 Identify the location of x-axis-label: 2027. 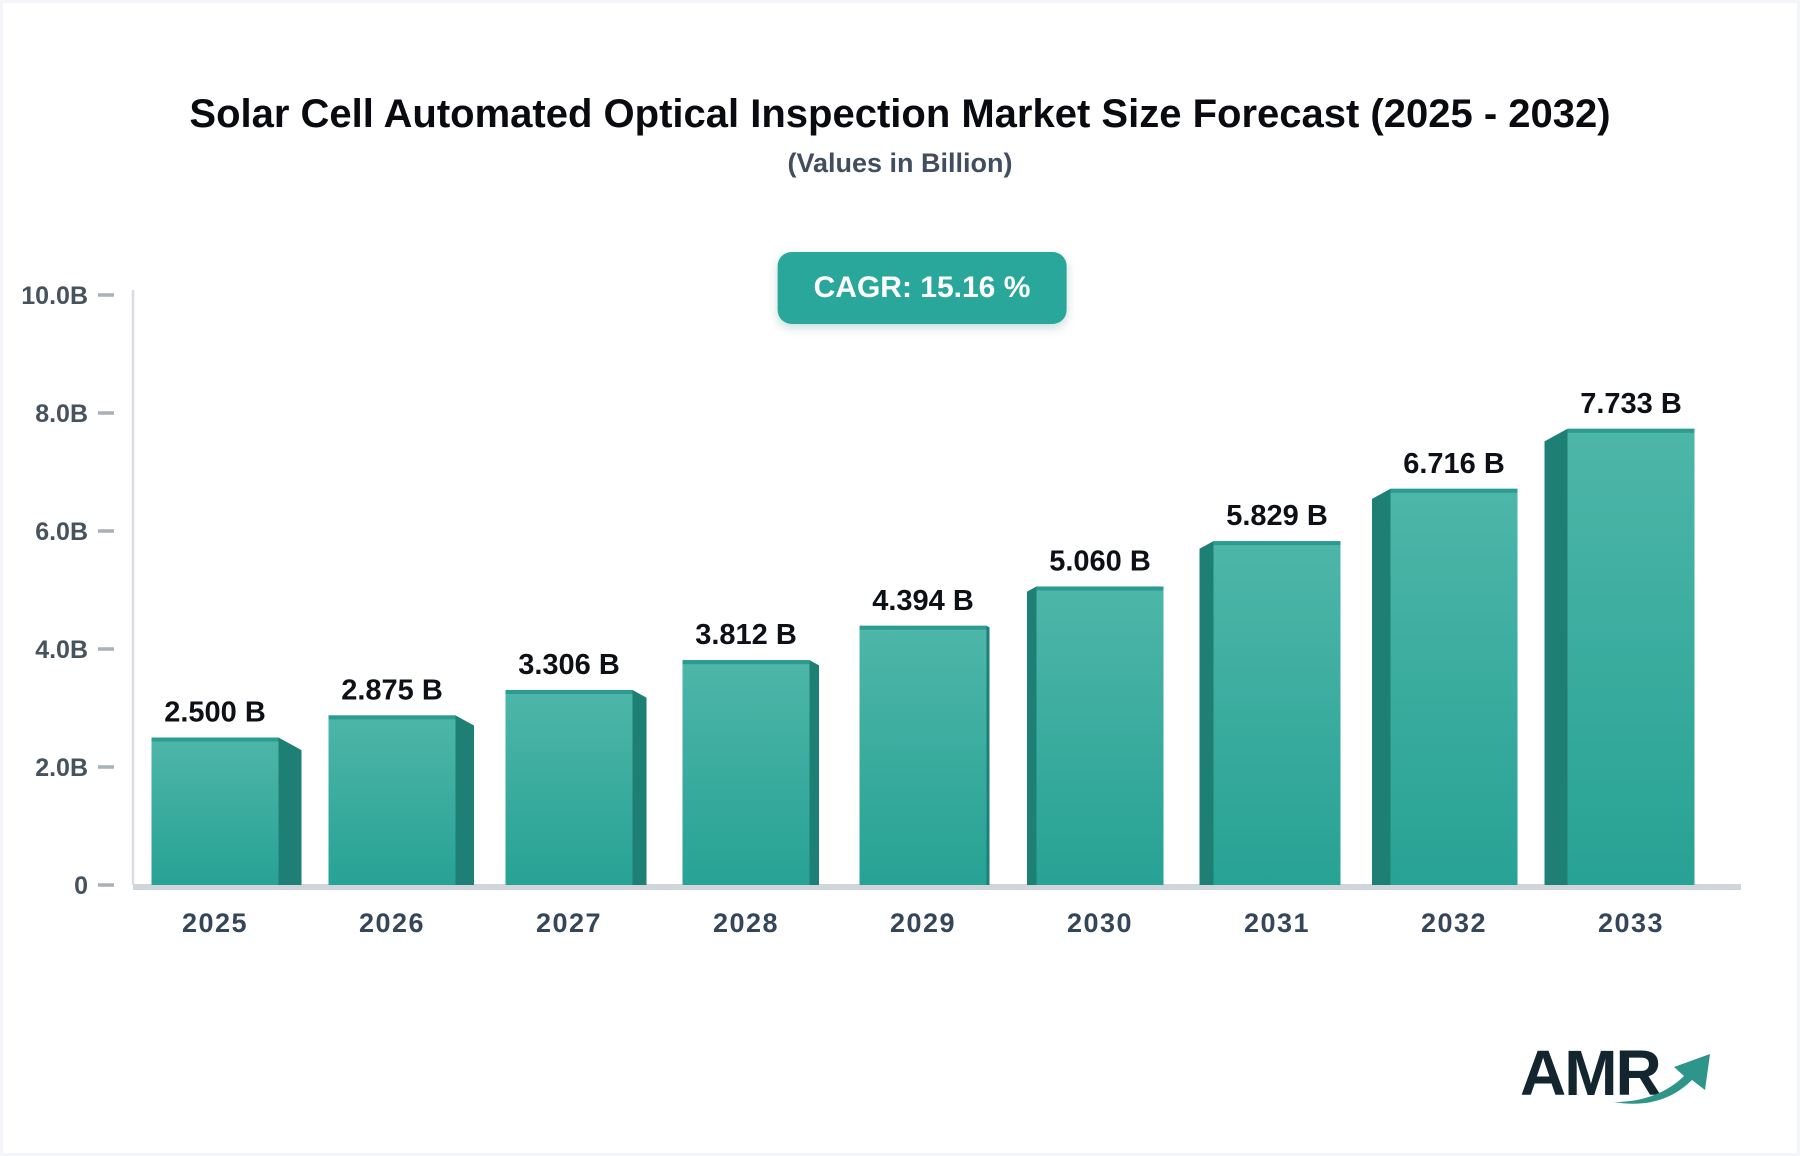
(569, 923).